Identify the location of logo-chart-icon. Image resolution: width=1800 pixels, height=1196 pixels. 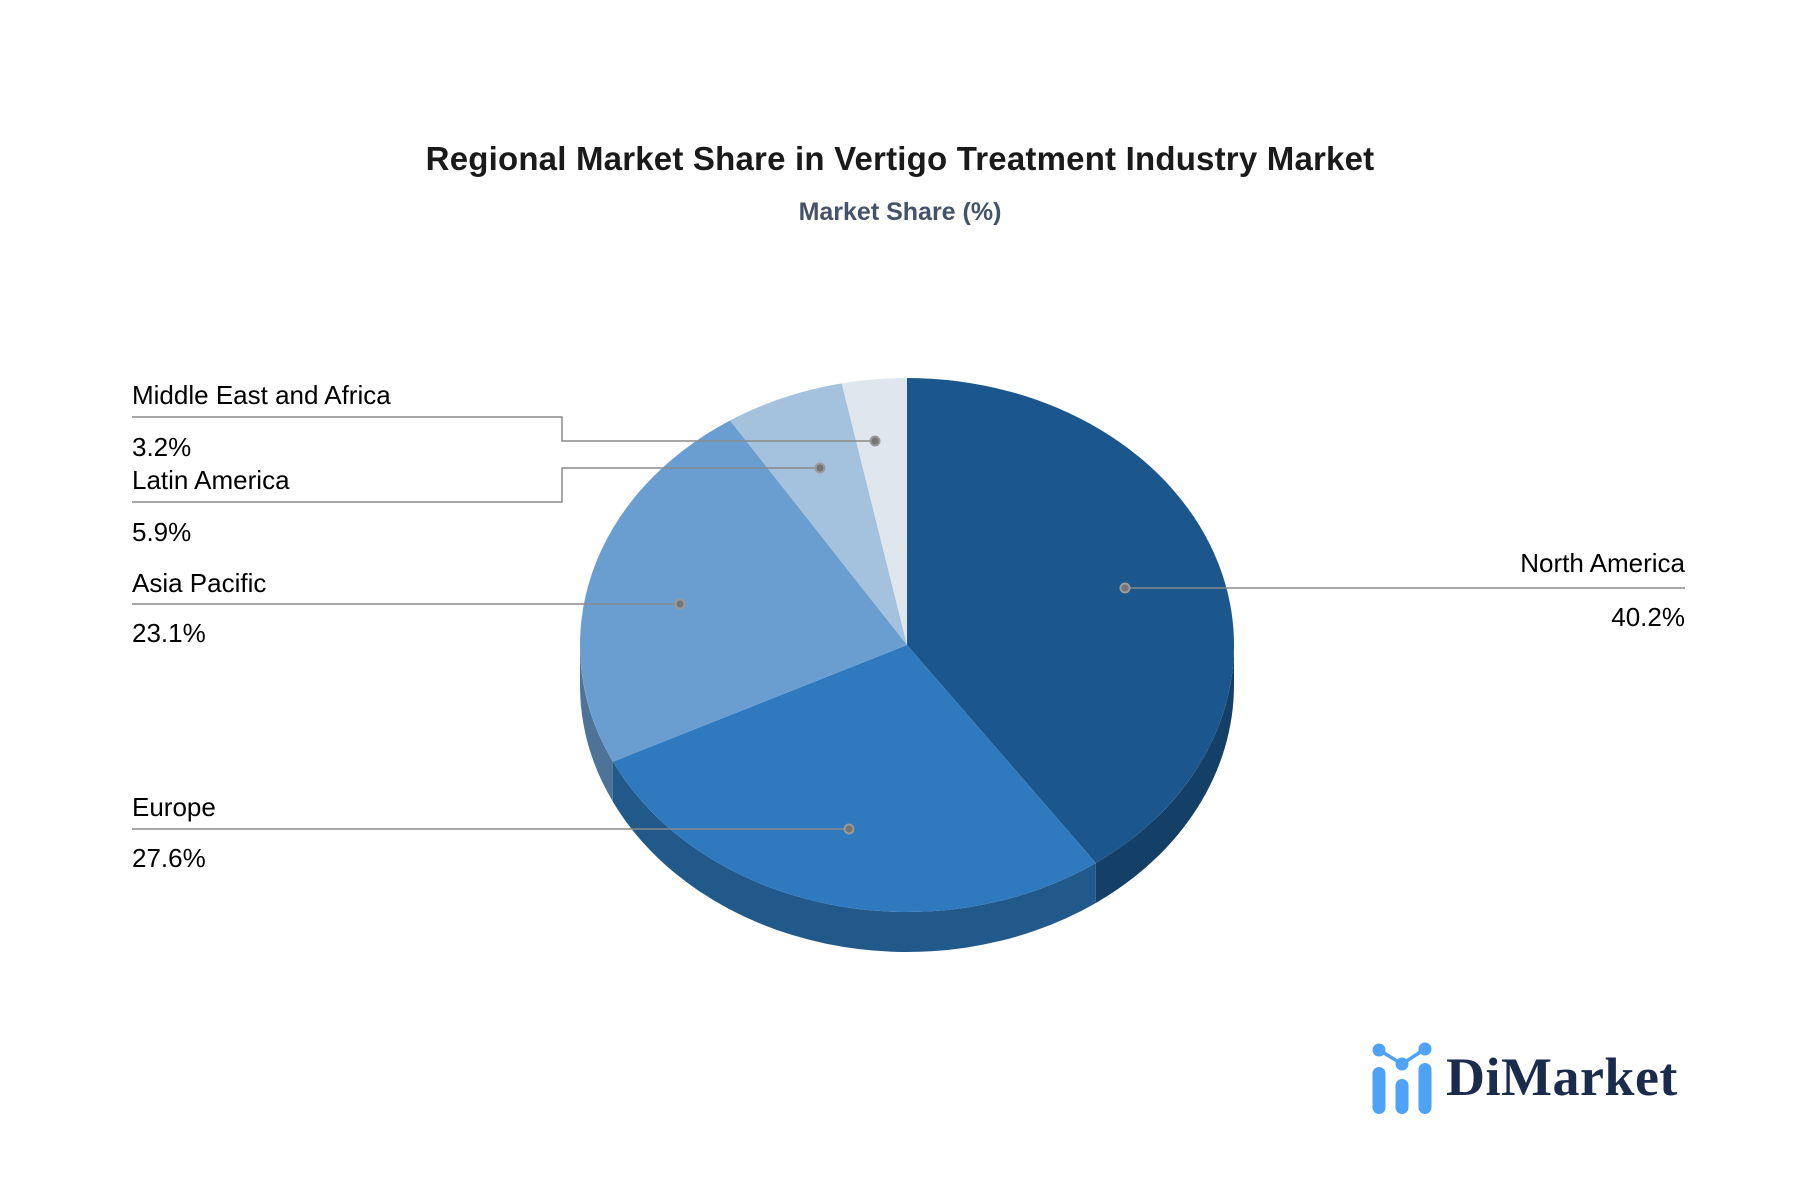
(1402, 1078).